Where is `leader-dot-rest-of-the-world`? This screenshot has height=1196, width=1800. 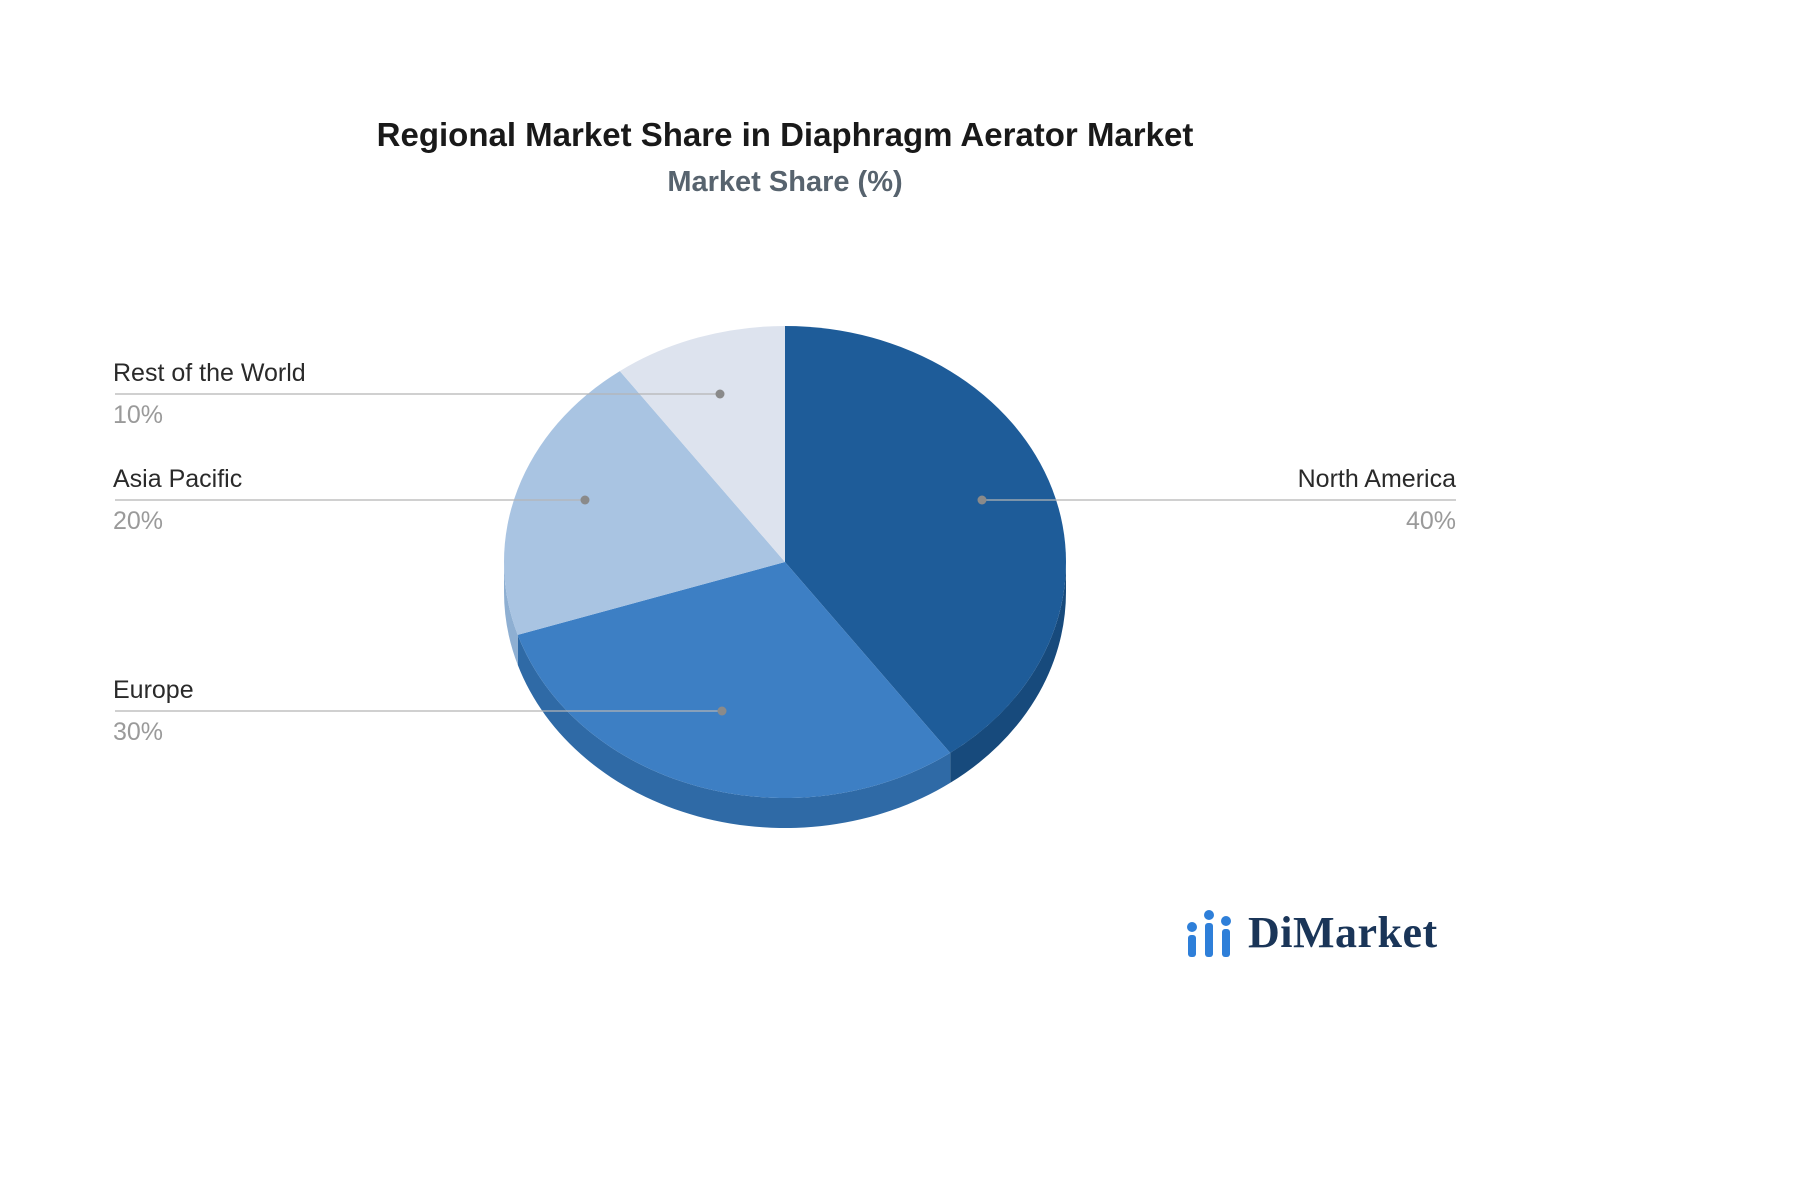
leader-dot-rest-of-the-world is located at coordinates (720, 394).